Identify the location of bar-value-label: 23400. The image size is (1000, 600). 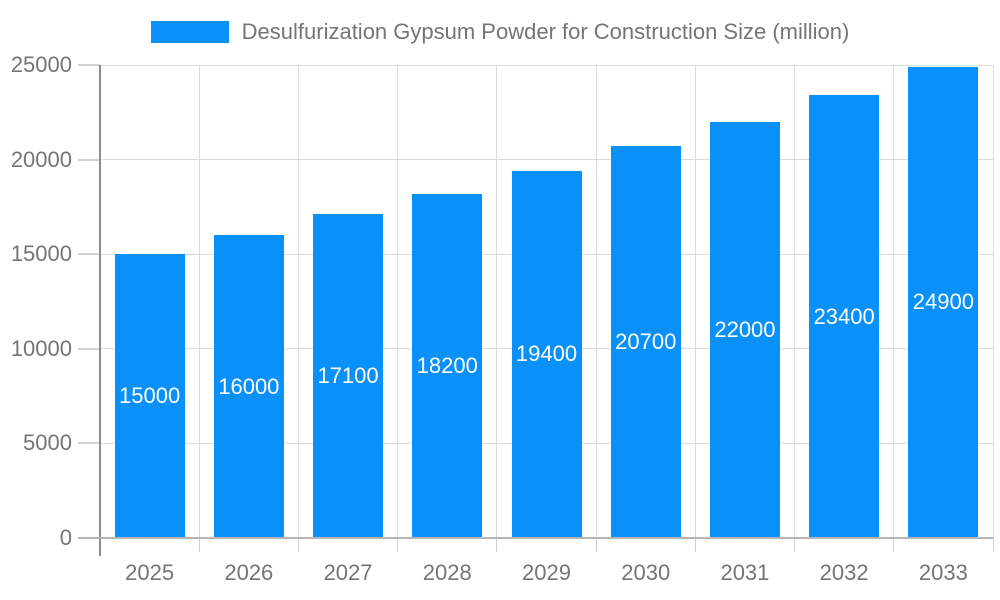
(844, 316).